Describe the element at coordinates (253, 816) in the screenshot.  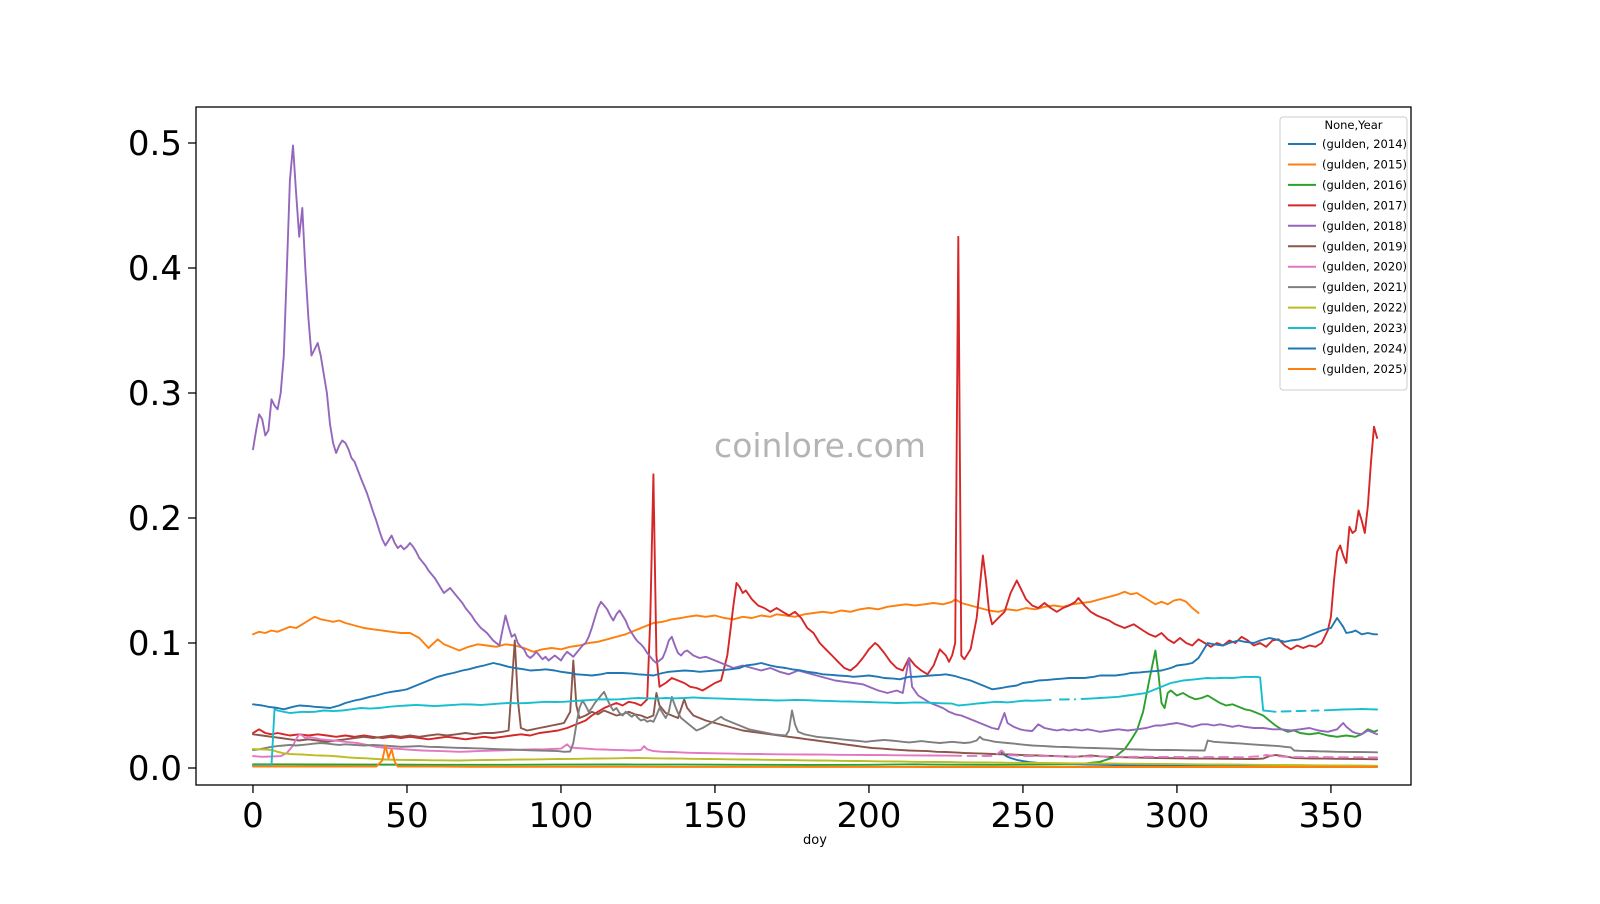
I see `x-tick-label: 0` at that location.